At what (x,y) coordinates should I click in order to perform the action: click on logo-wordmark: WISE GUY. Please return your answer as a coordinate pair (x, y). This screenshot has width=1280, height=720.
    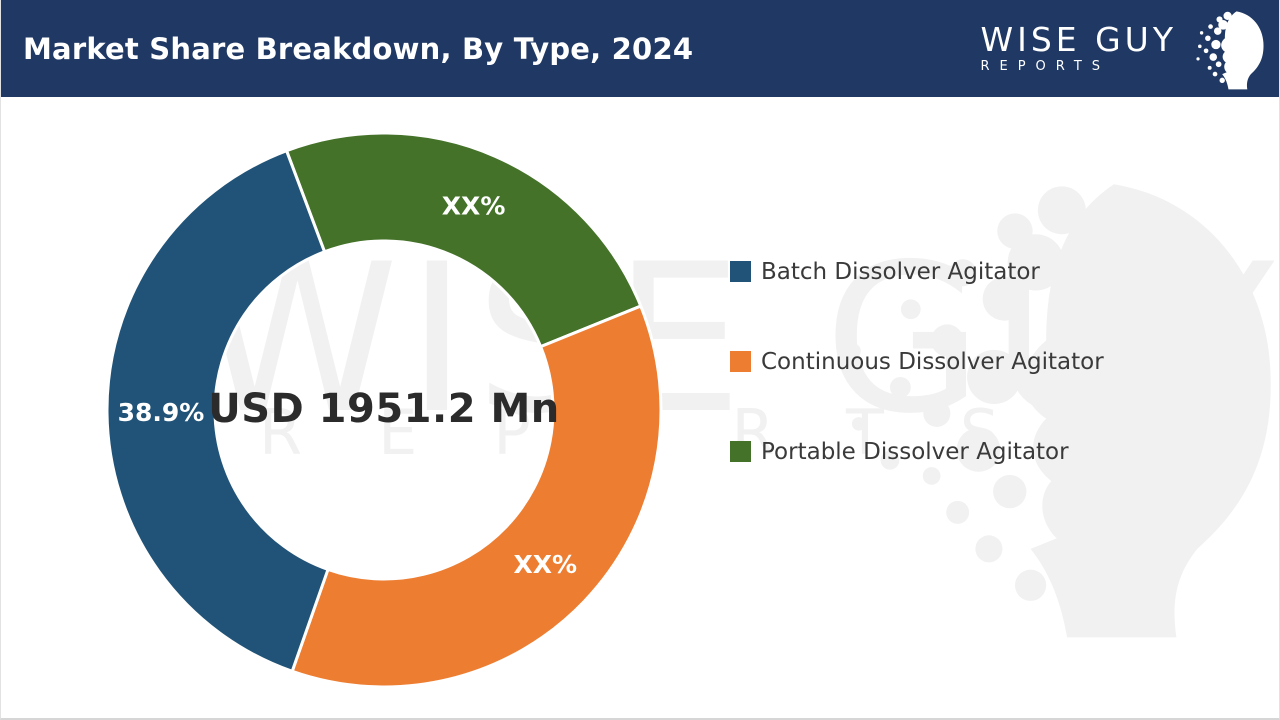
    Looking at the image, I should click on (1078, 40).